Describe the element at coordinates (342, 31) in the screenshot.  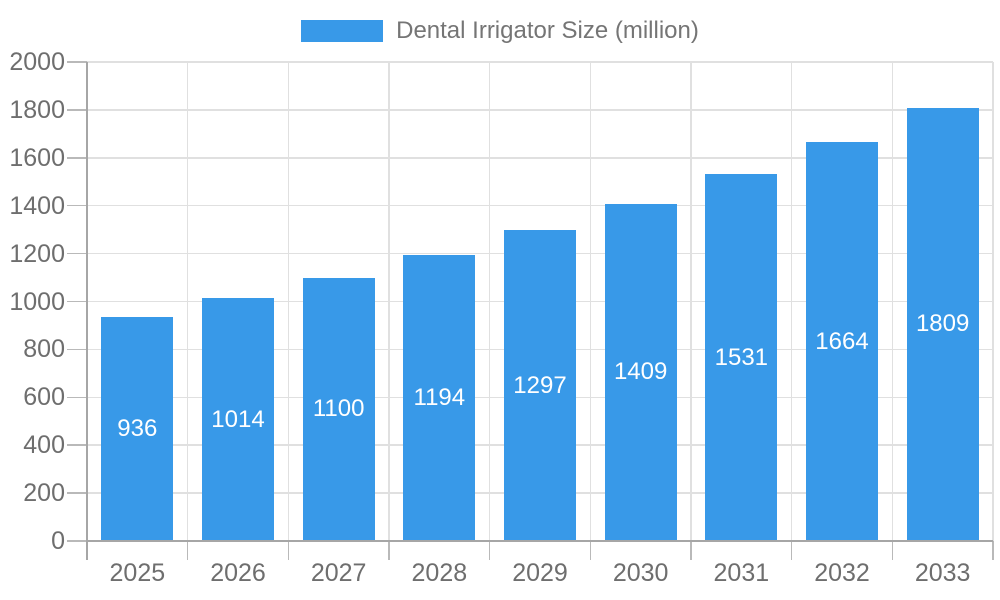
I see `legend-swatch` at that location.